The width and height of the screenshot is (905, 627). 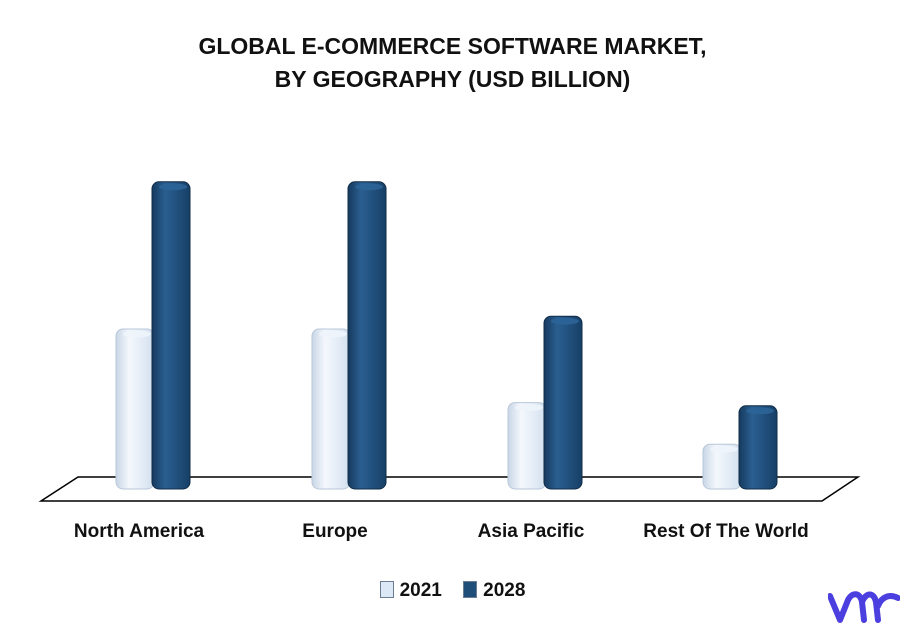 What do you see at coordinates (563, 402) in the screenshot?
I see `bar-asia-pacific-2028` at bounding box center [563, 402].